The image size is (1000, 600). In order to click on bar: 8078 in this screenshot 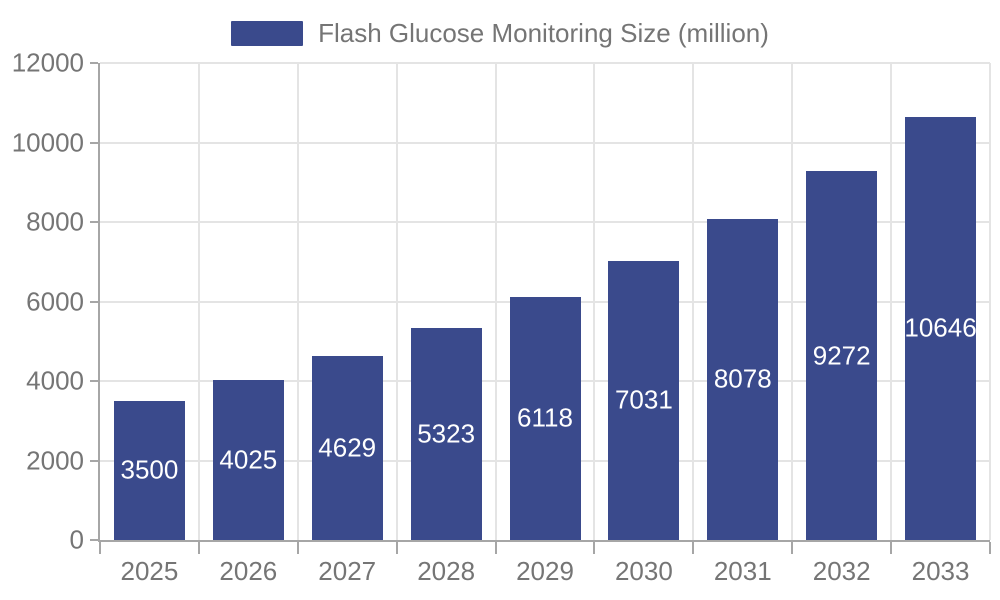, I will do `click(743, 379)`.